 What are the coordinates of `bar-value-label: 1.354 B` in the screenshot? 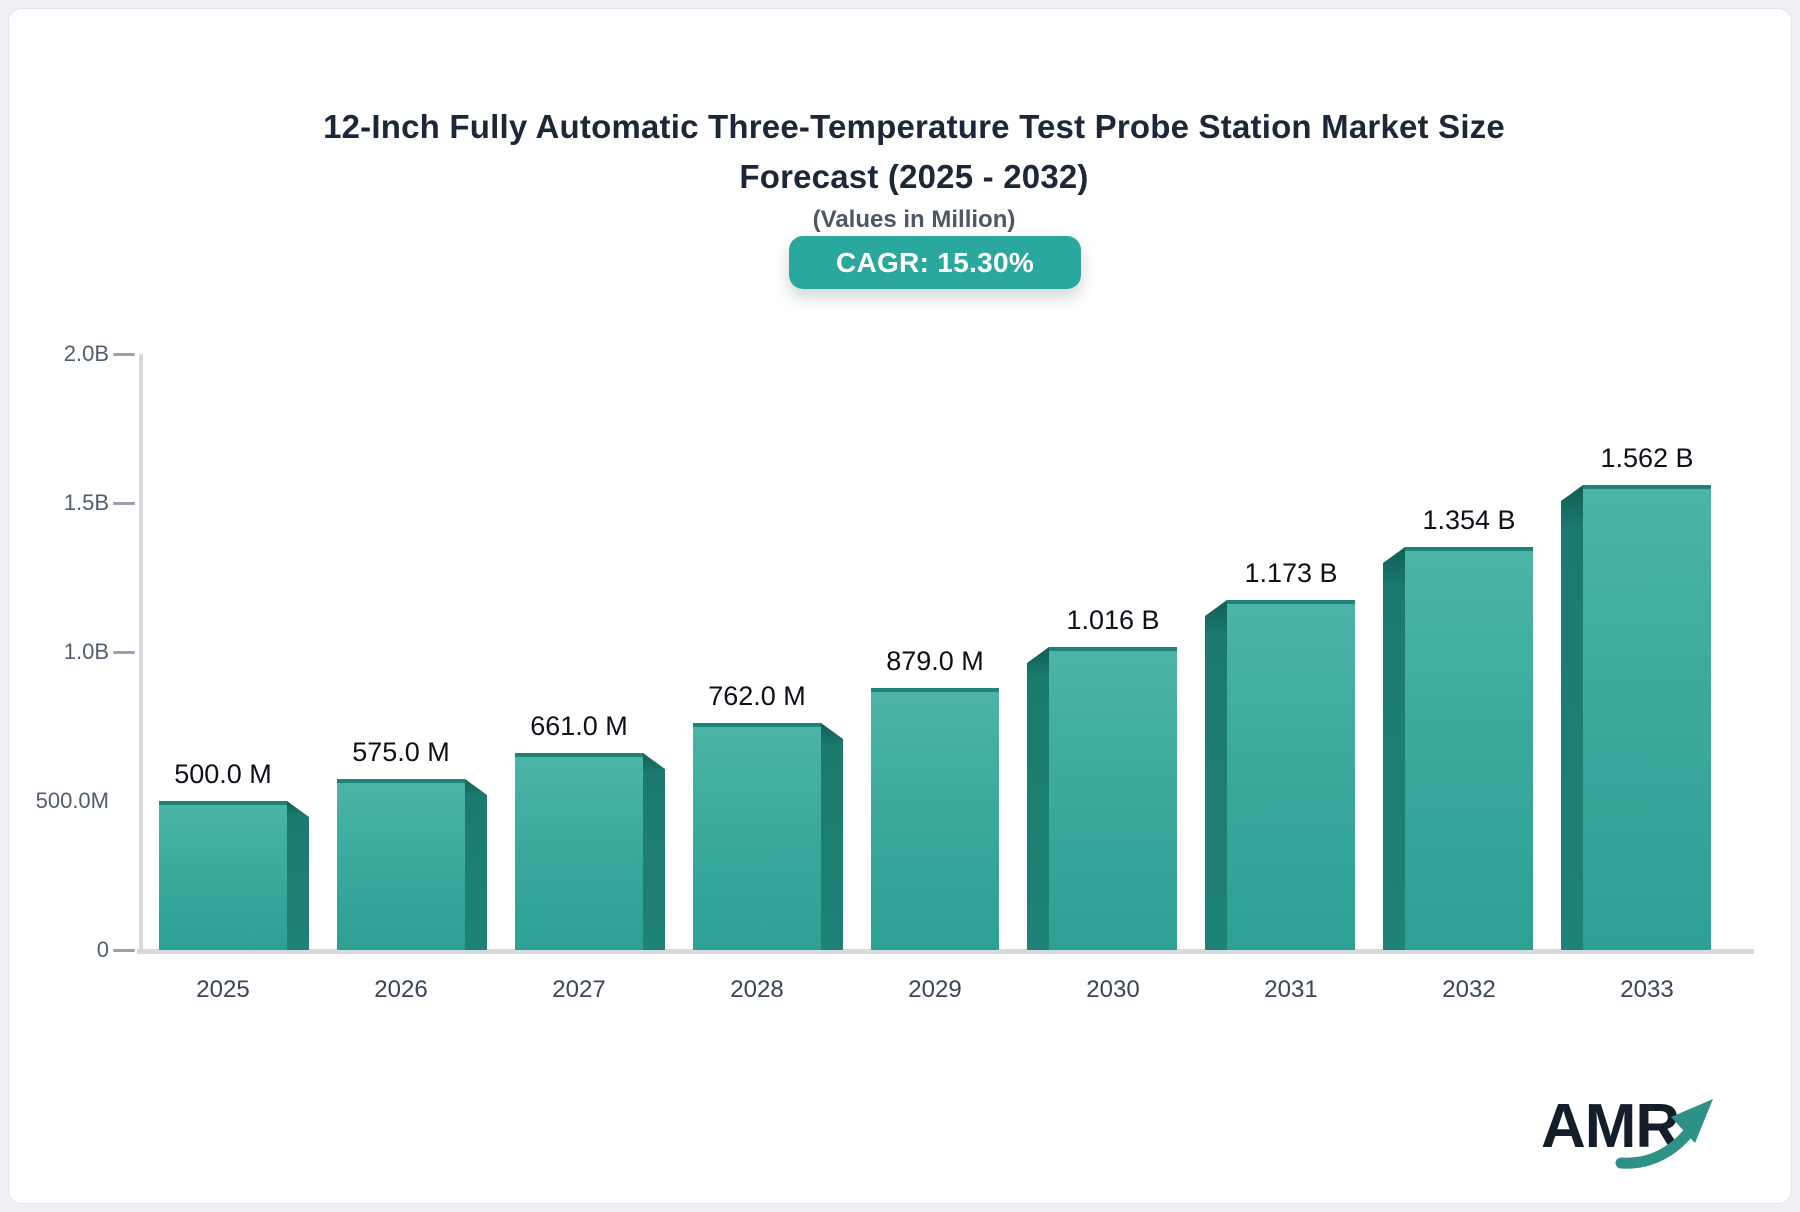 It's located at (1469, 520).